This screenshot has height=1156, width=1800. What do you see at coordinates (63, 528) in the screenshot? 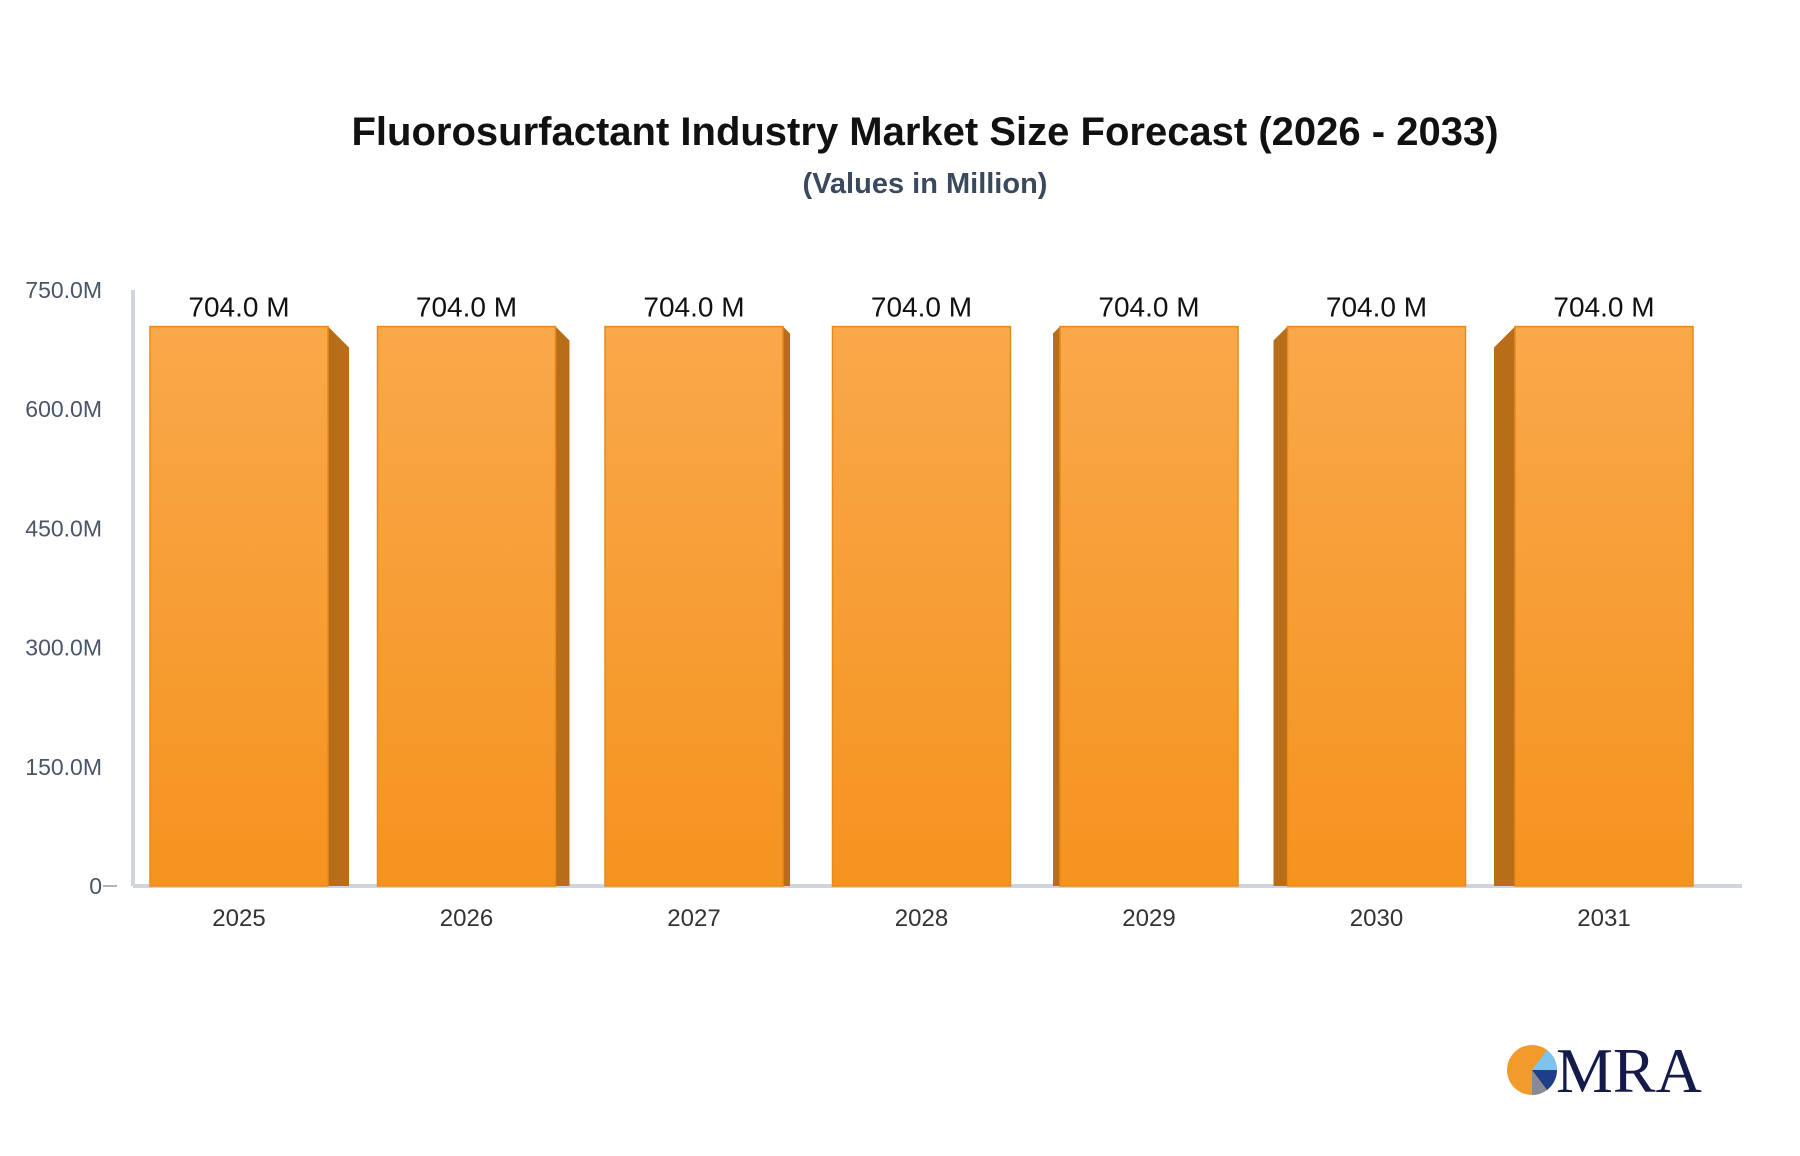
I see `y-tick-label: 450.0M` at bounding box center [63, 528].